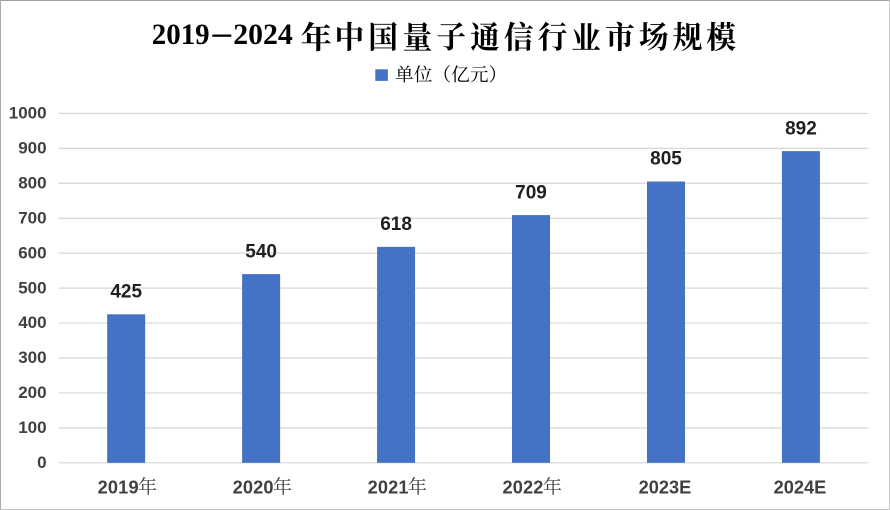  Describe the element at coordinates (523, 487) in the screenshot. I see `svg-text: 2022` at that location.